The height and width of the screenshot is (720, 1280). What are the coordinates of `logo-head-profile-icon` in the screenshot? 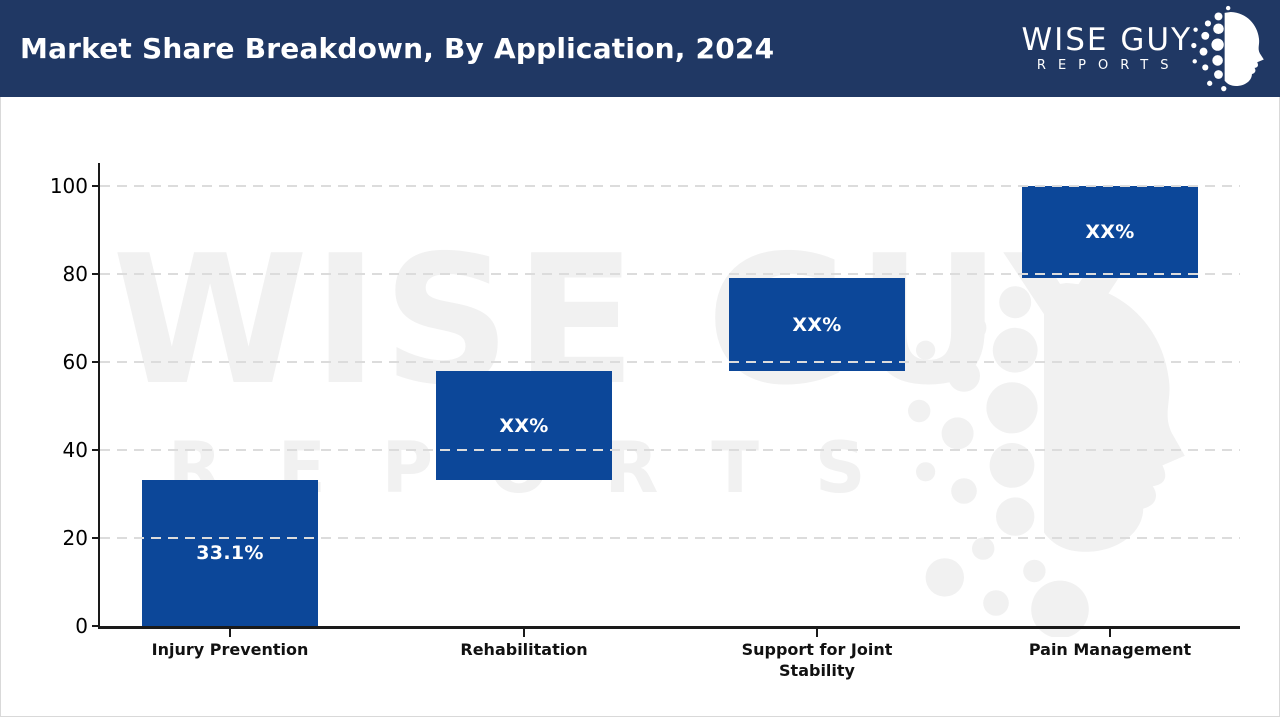 It's located at (1227, 48).